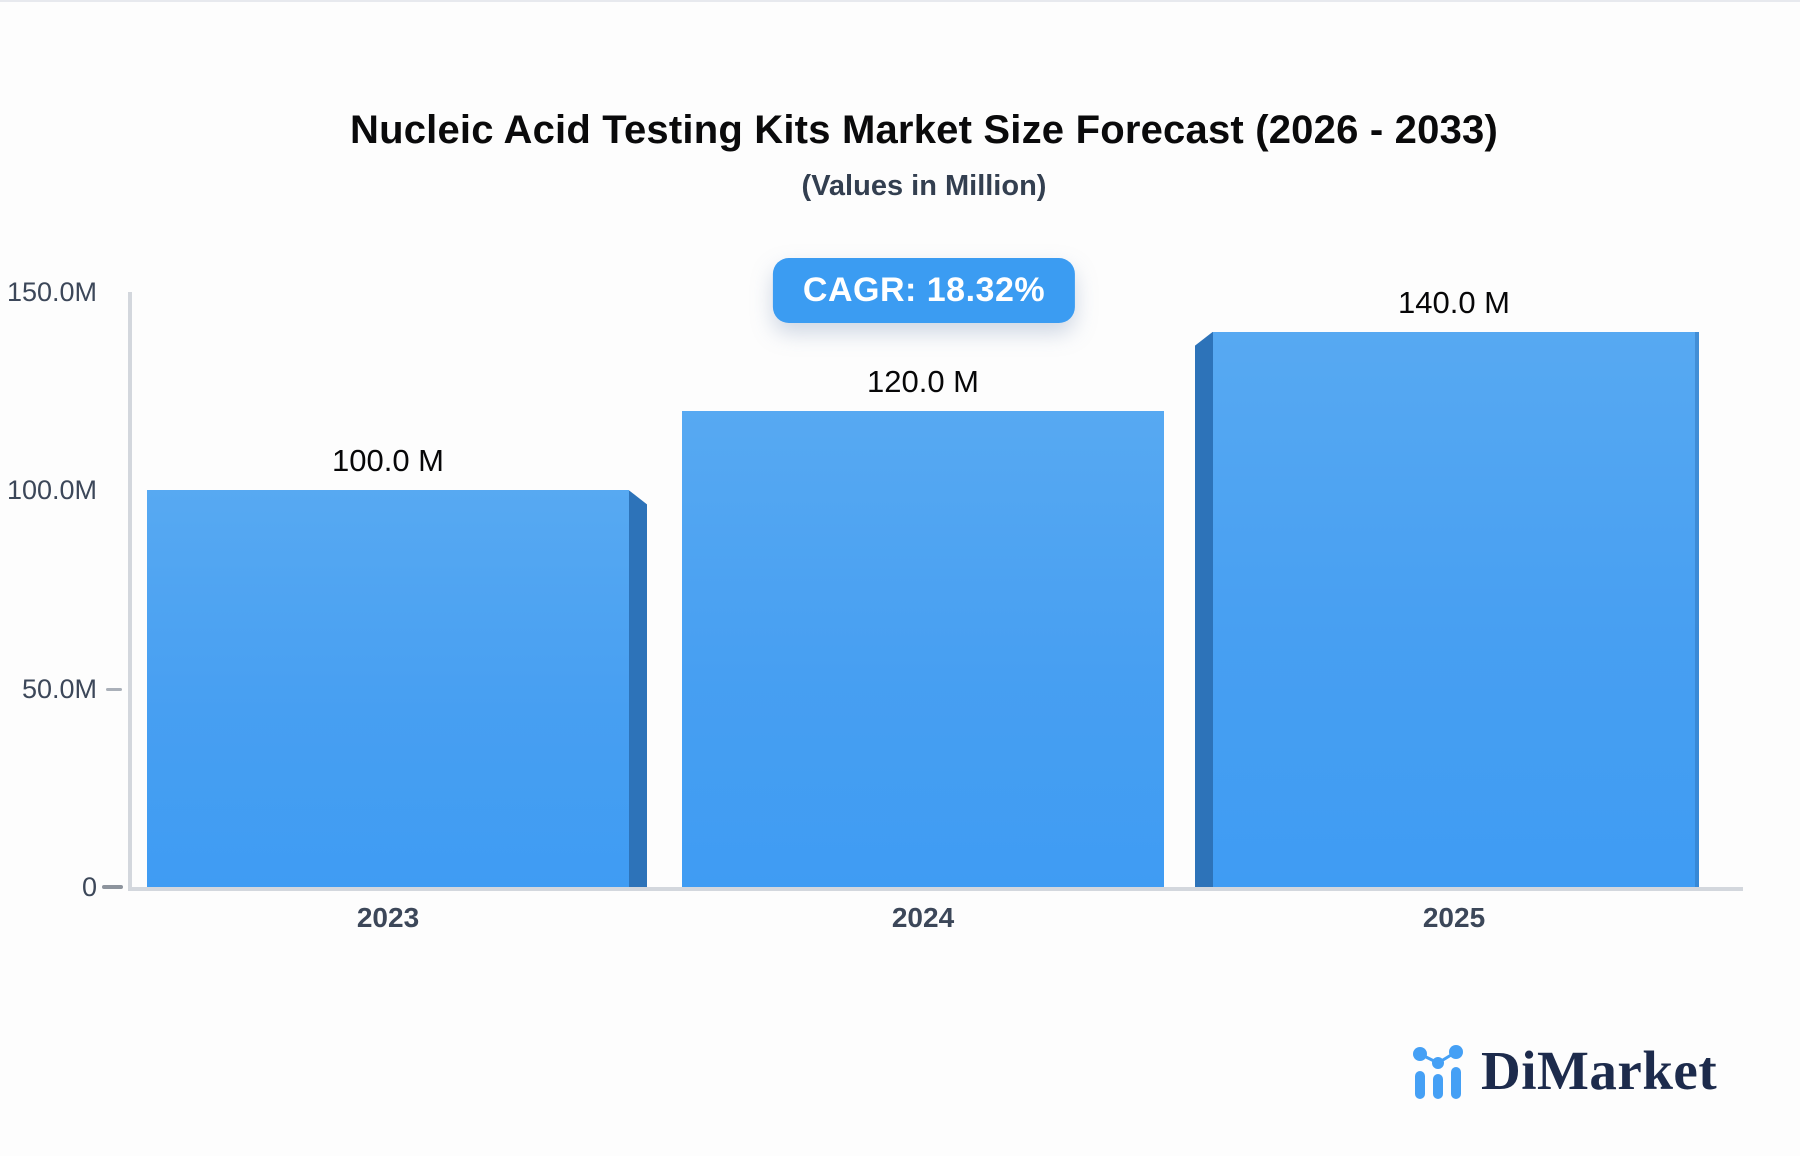 The image size is (1800, 1156). Describe the element at coordinates (1204, 609) in the screenshot. I see `bar-2025-side-shadow` at that location.